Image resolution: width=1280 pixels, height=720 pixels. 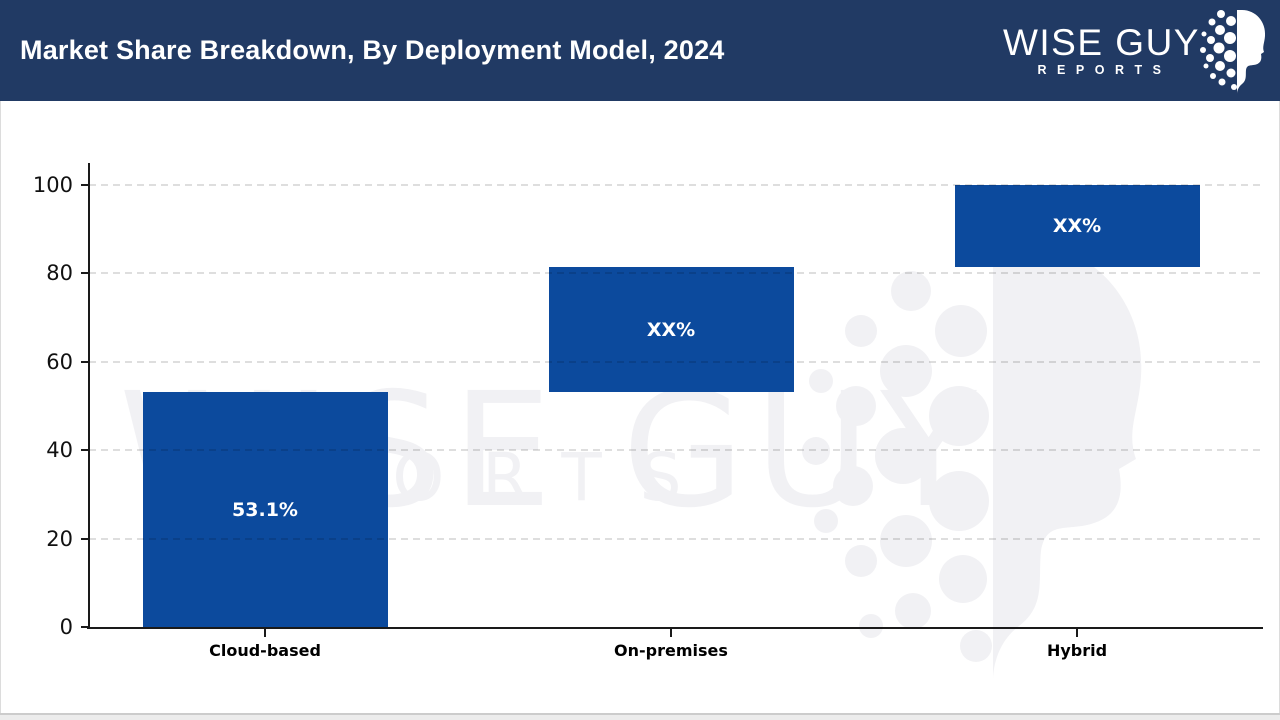 What do you see at coordinates (640, 716) in the screenshot?
I see `bottom-edge-line` at bounding box center [640, 716].